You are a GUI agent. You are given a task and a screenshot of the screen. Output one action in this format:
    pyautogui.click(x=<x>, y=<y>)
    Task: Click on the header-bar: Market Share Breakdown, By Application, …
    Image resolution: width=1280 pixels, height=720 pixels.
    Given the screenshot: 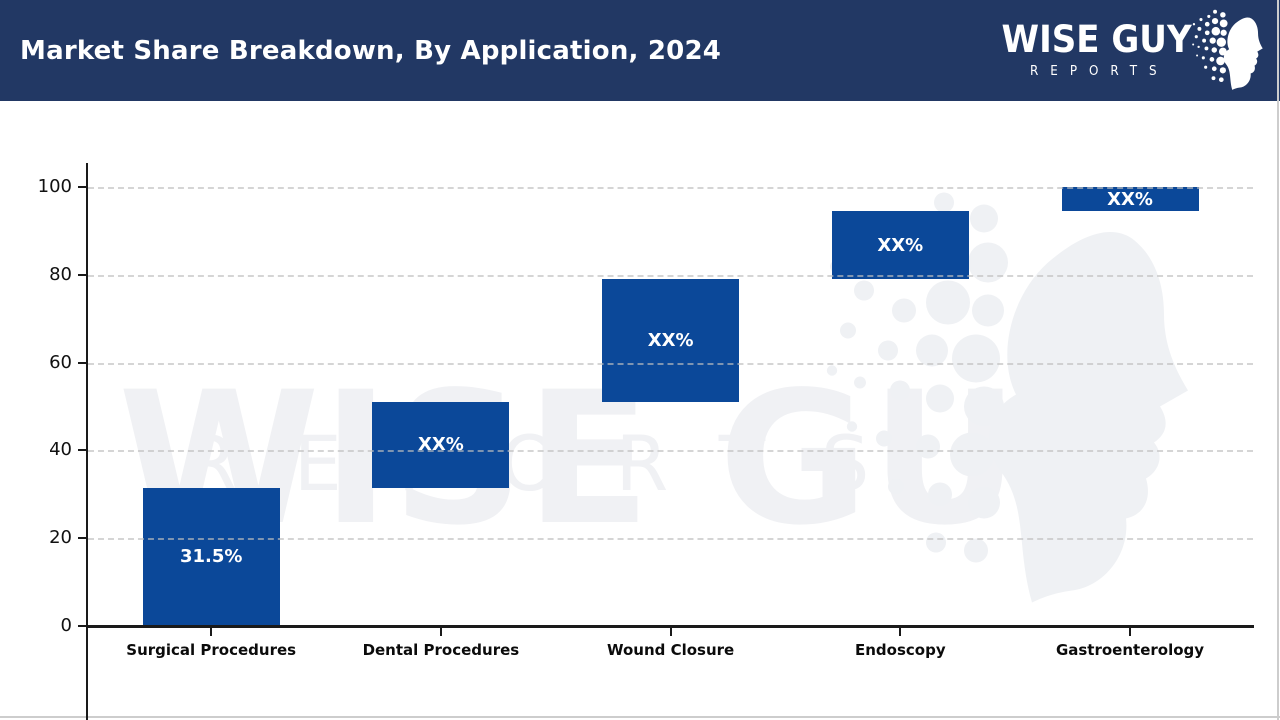 What is the action you would take?
    pyautogui.click(x=640, y=50)
    